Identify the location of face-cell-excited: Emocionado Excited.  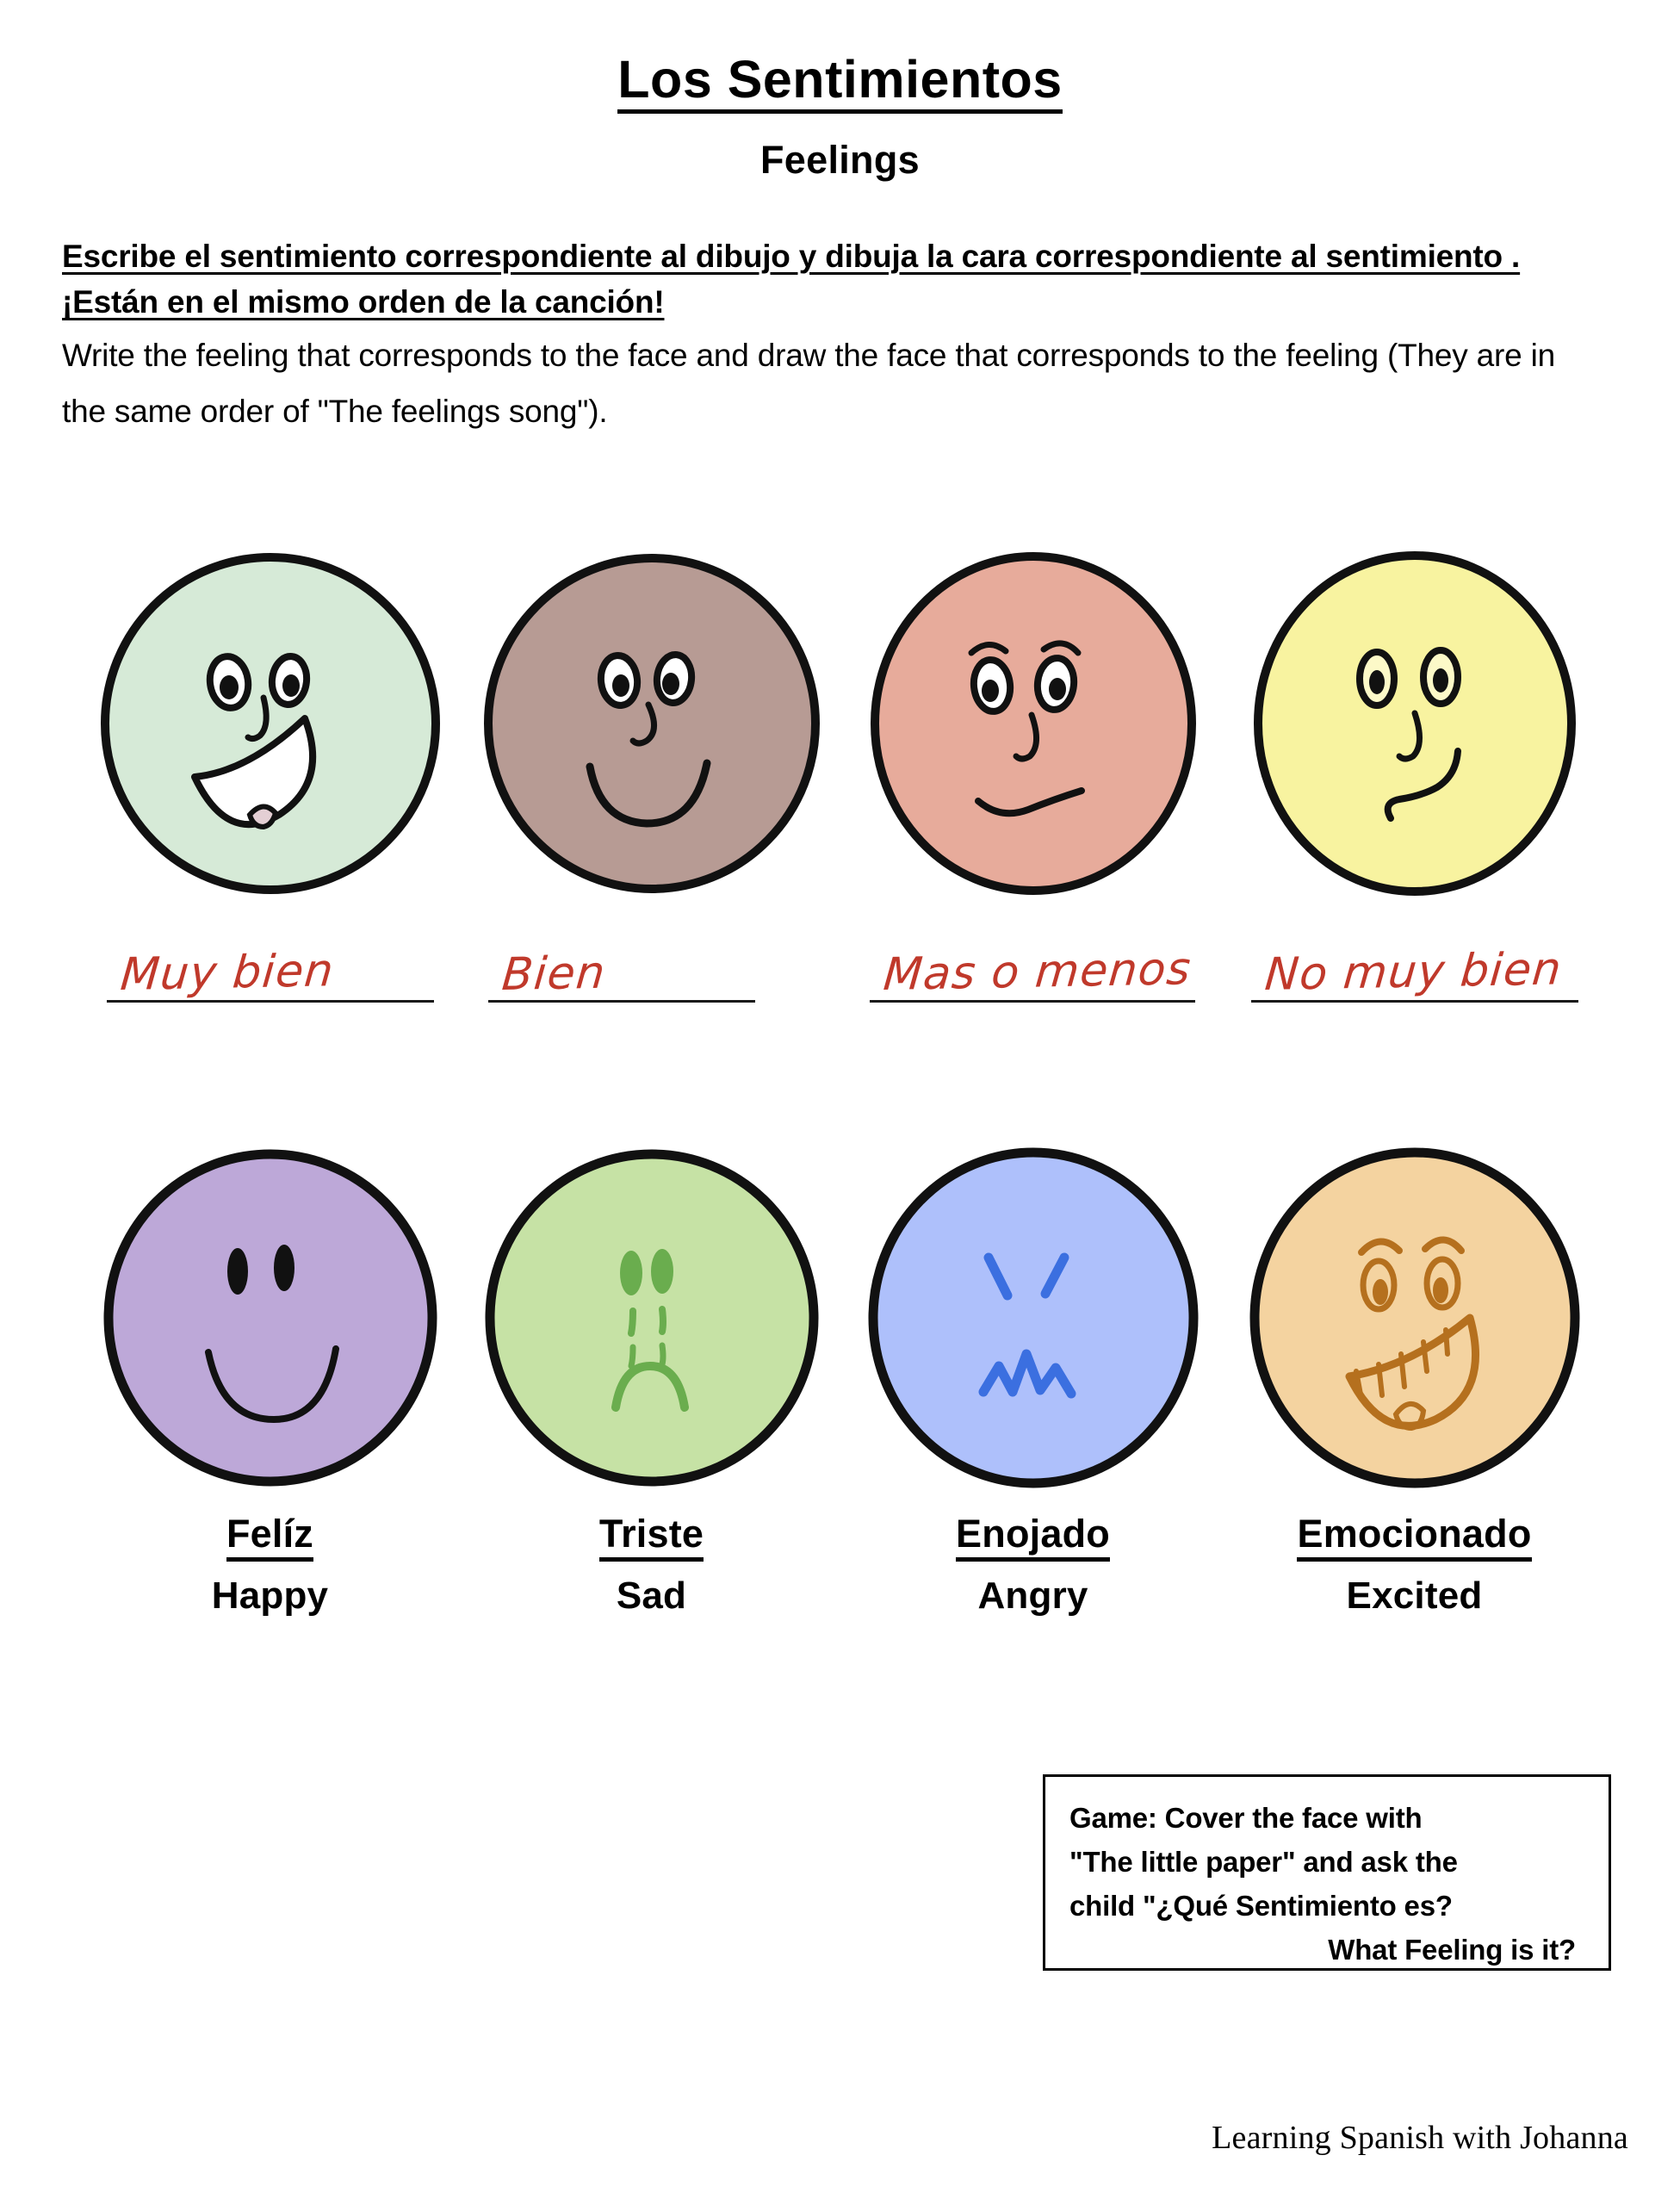
(1415, 1382).